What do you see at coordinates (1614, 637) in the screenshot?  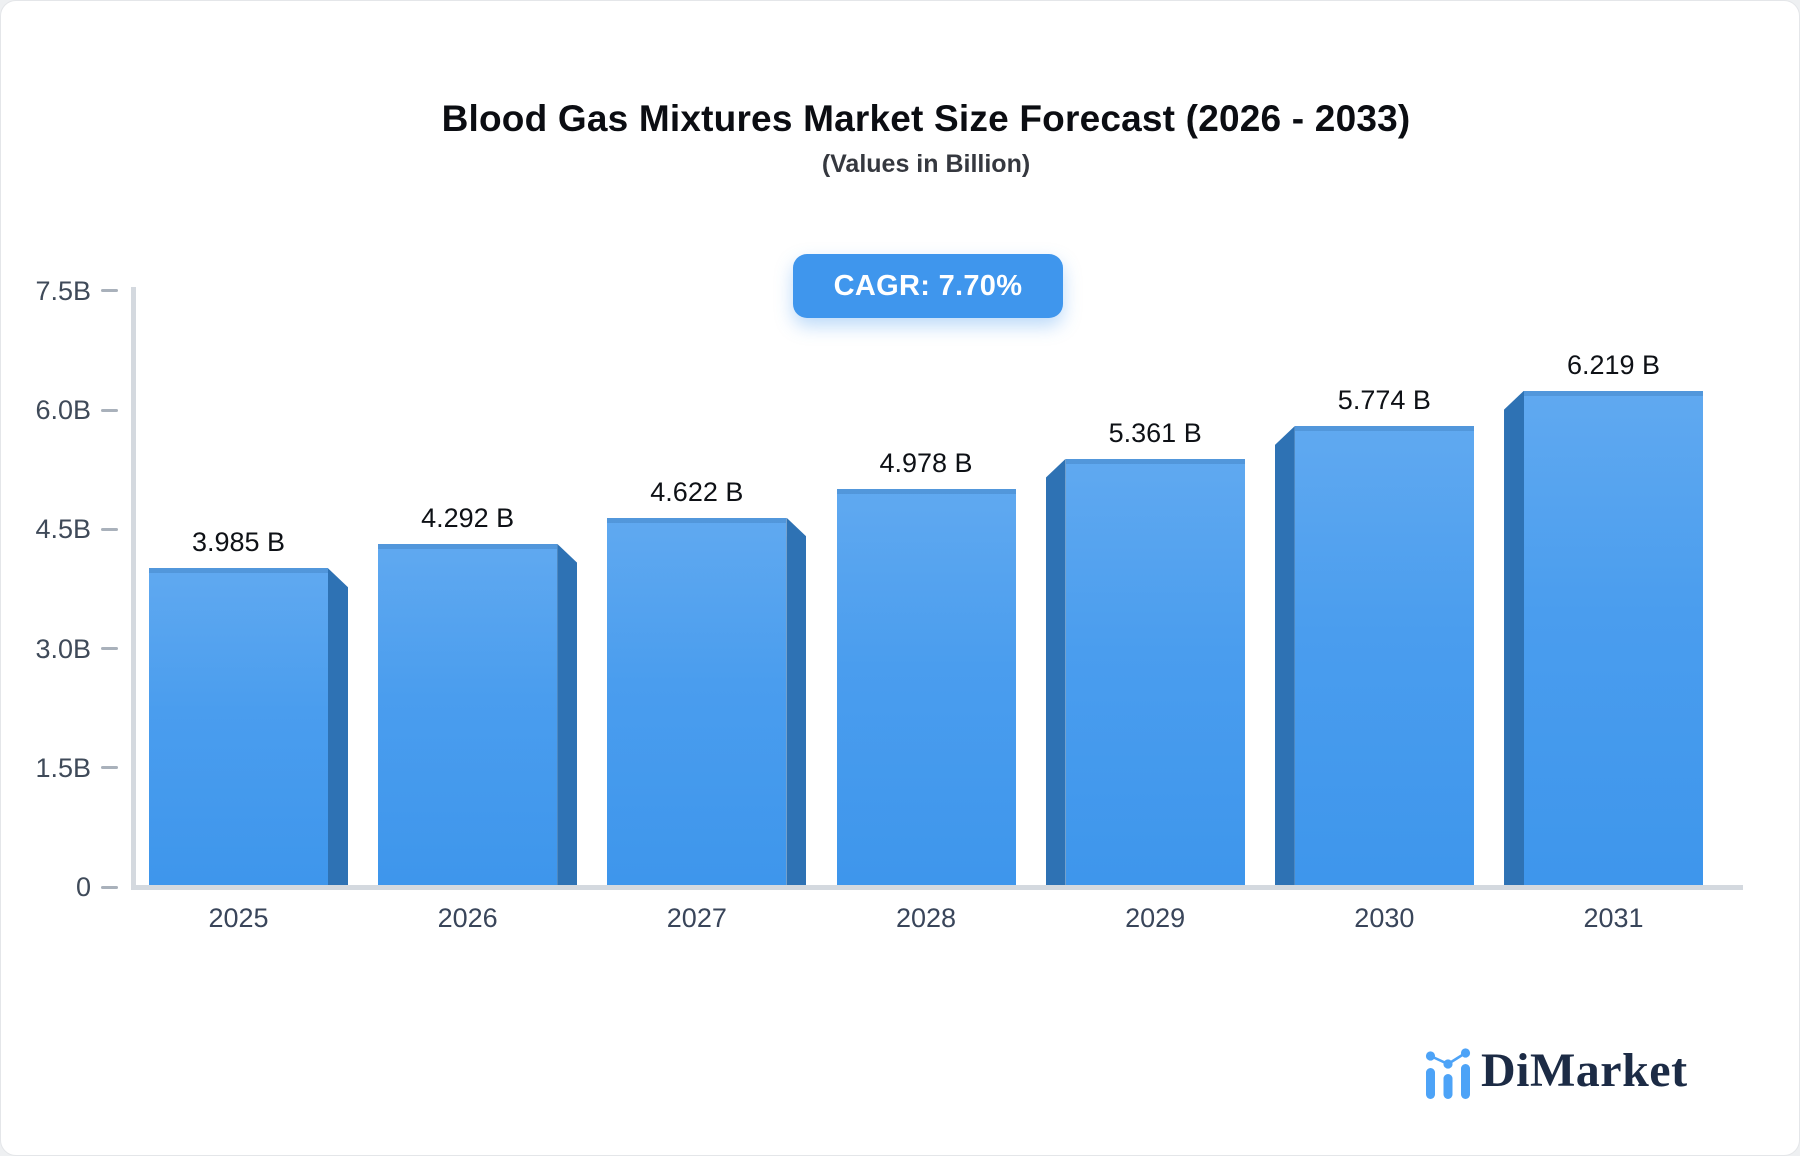 I see `bar-2031` at bounding box center [1614, 637].